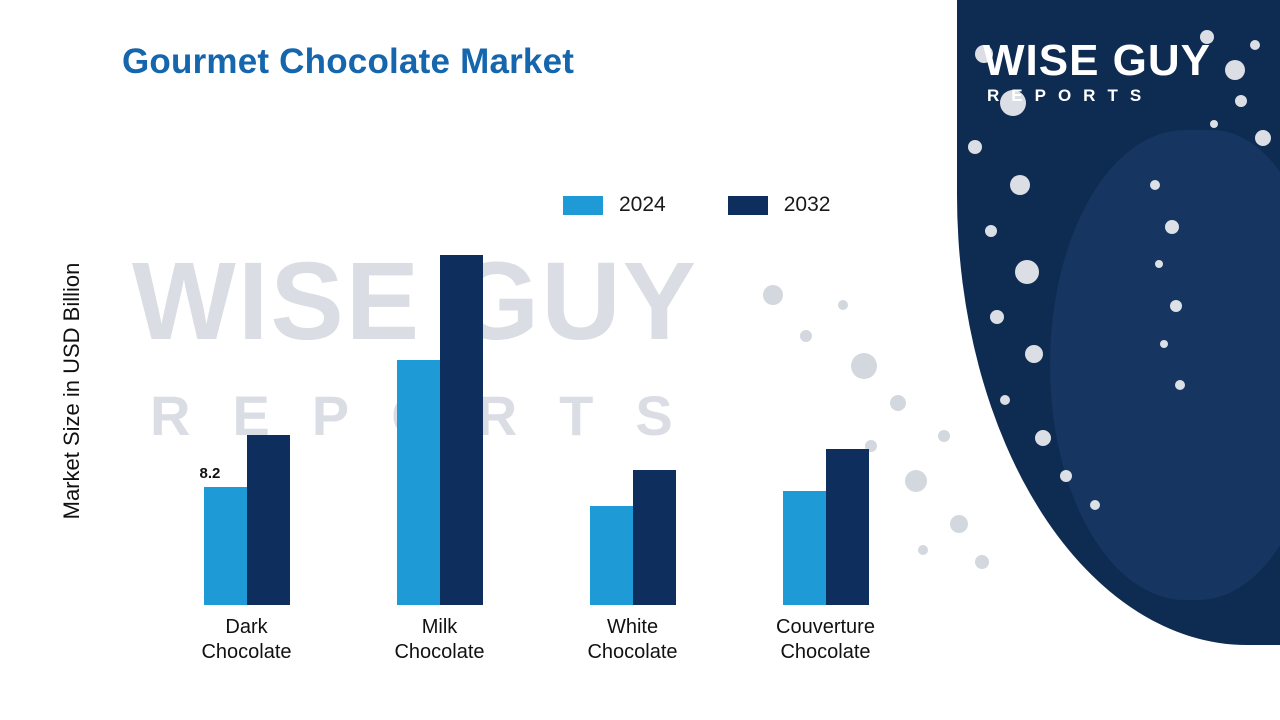  What do you see at coordinates (696, 205) in the screenshot?
I see `legend: 2024 2032` at bounding box center [696, 205].